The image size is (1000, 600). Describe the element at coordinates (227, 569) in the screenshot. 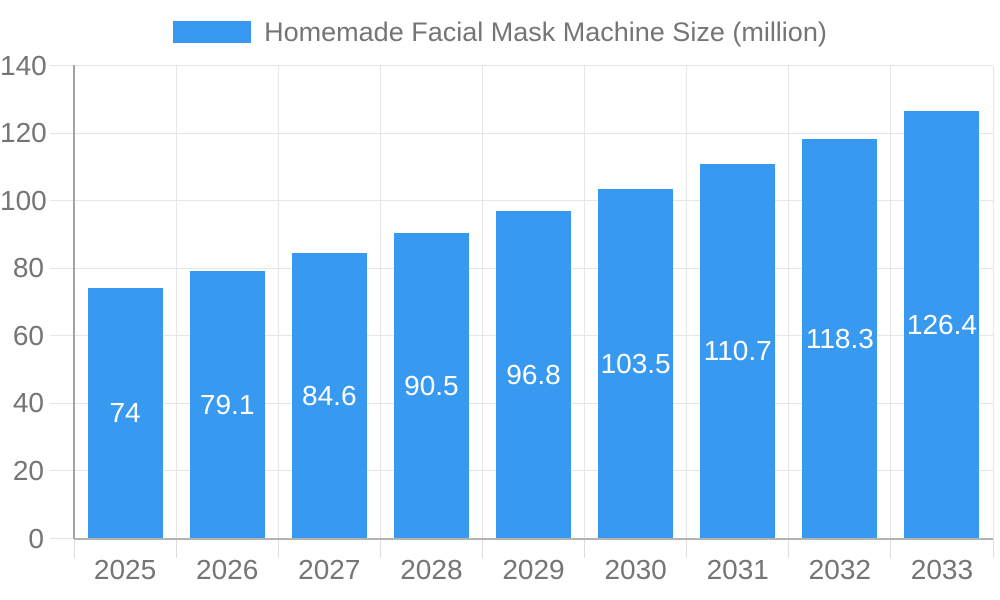

I see `x-tick-label: 2026` at that location.